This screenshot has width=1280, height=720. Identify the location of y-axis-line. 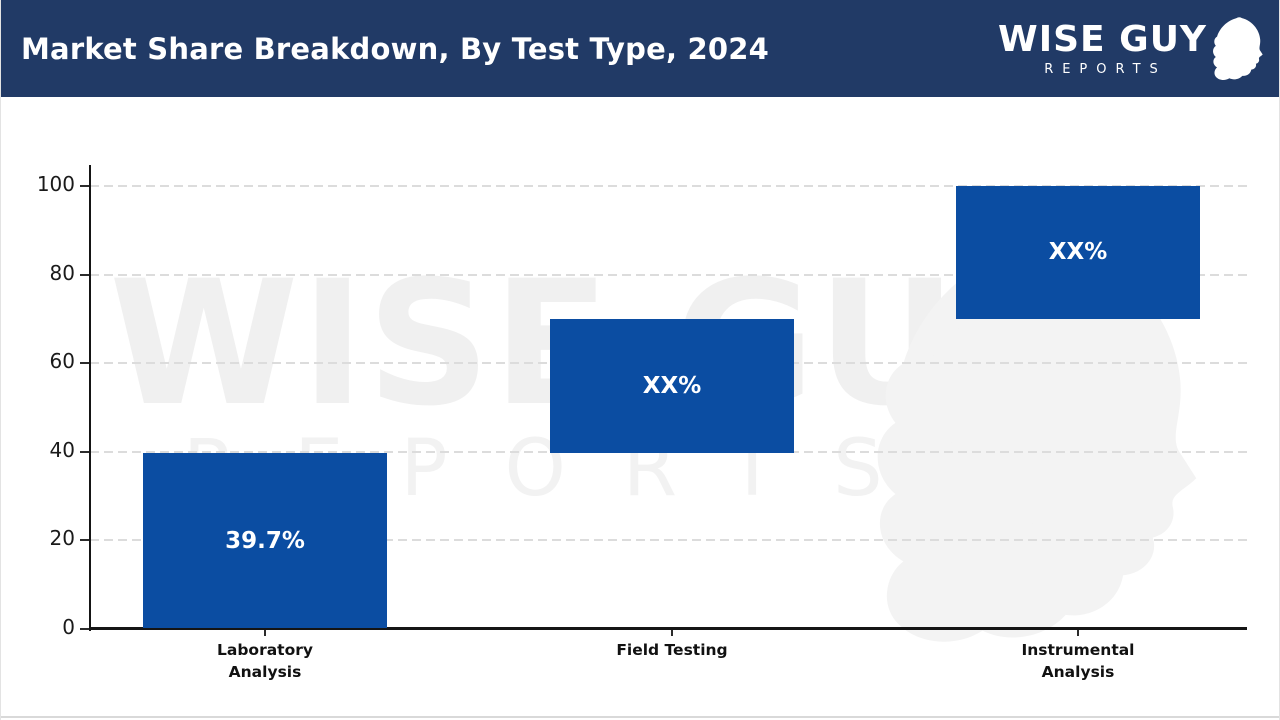
(90, 398).